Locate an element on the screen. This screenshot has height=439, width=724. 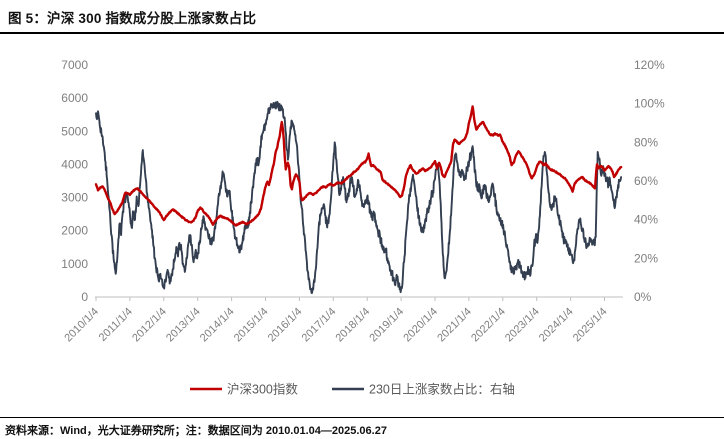
y-axis-left-label: 6000 is located at coordinates (74, 98).